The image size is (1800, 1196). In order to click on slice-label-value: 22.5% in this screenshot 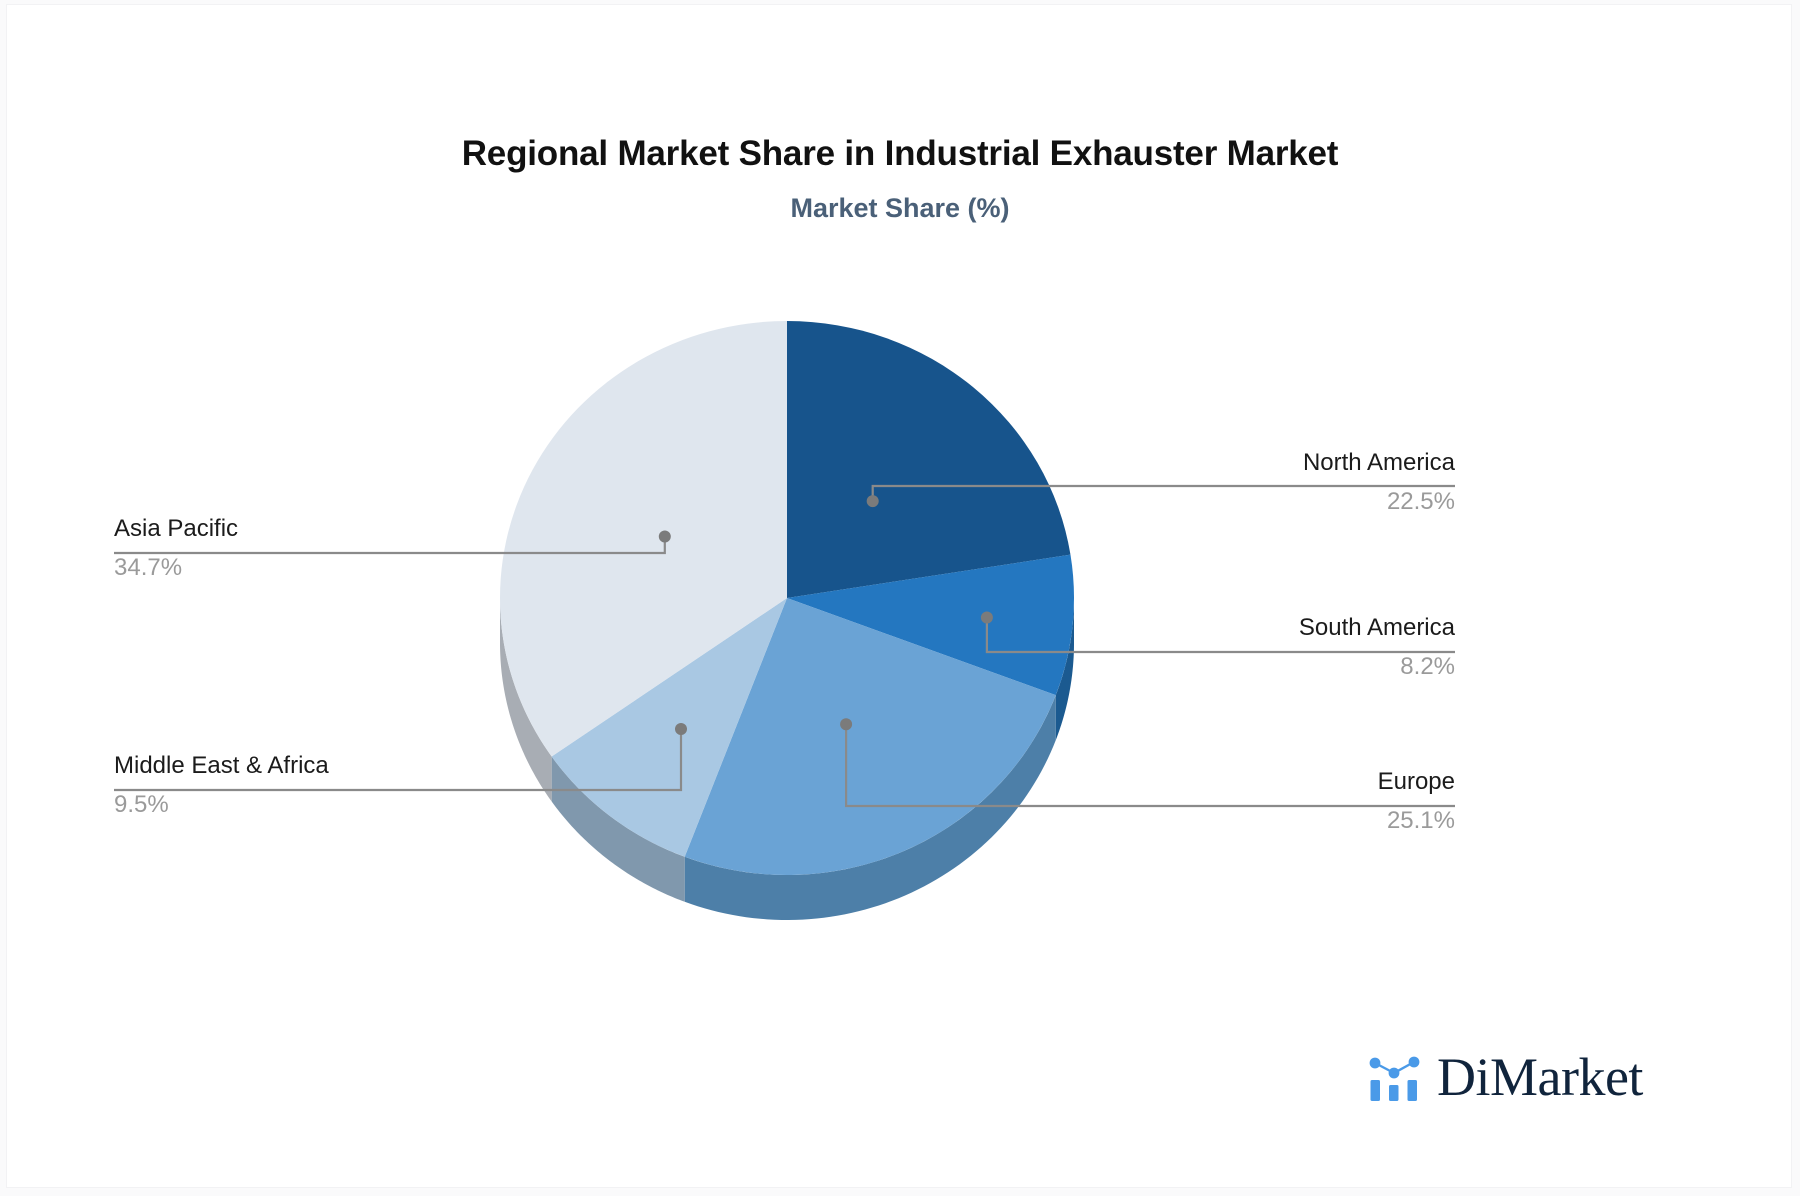, I will do `click(1420, 502)`.